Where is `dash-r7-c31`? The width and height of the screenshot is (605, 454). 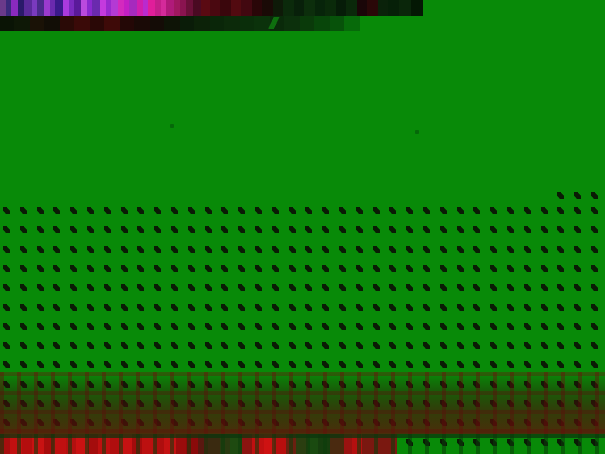
dash-r7-c31 is located at coordinates (527, 346).